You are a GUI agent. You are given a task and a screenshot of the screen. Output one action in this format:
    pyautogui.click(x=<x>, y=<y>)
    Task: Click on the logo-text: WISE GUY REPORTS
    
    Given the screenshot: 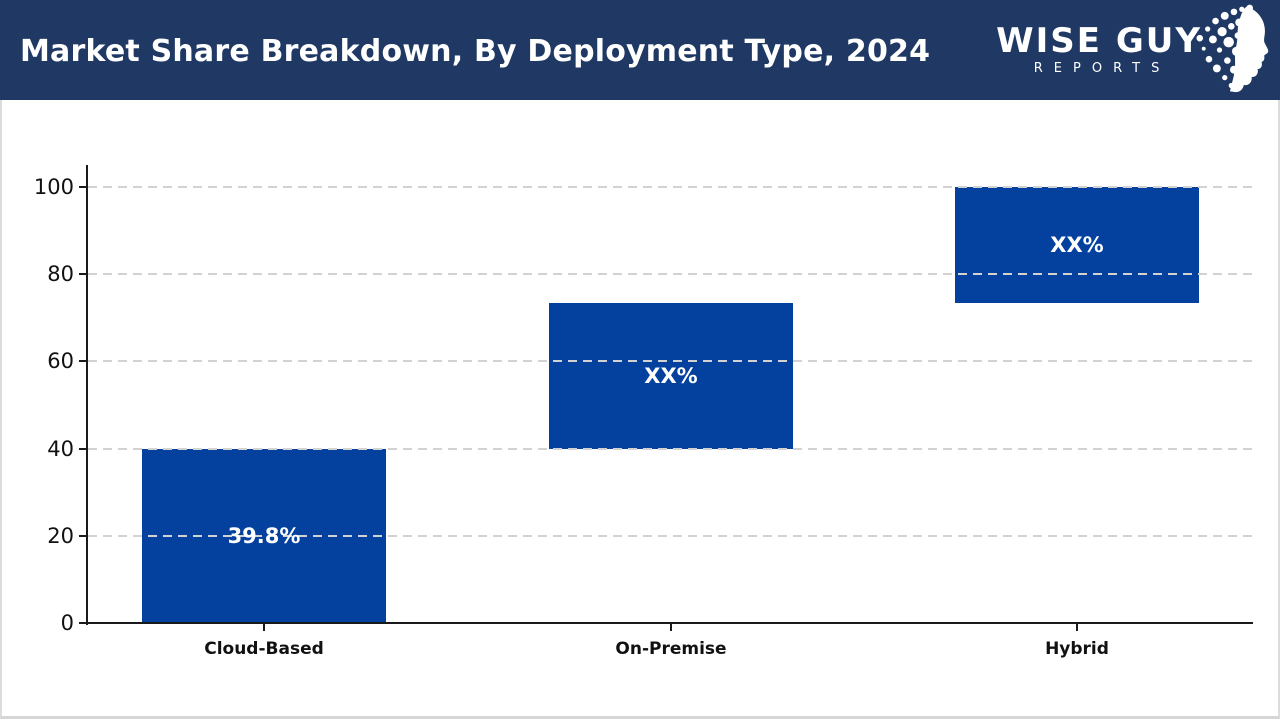 What is the action you would take?
    pyautogui.click(x=1099, y=48)
    